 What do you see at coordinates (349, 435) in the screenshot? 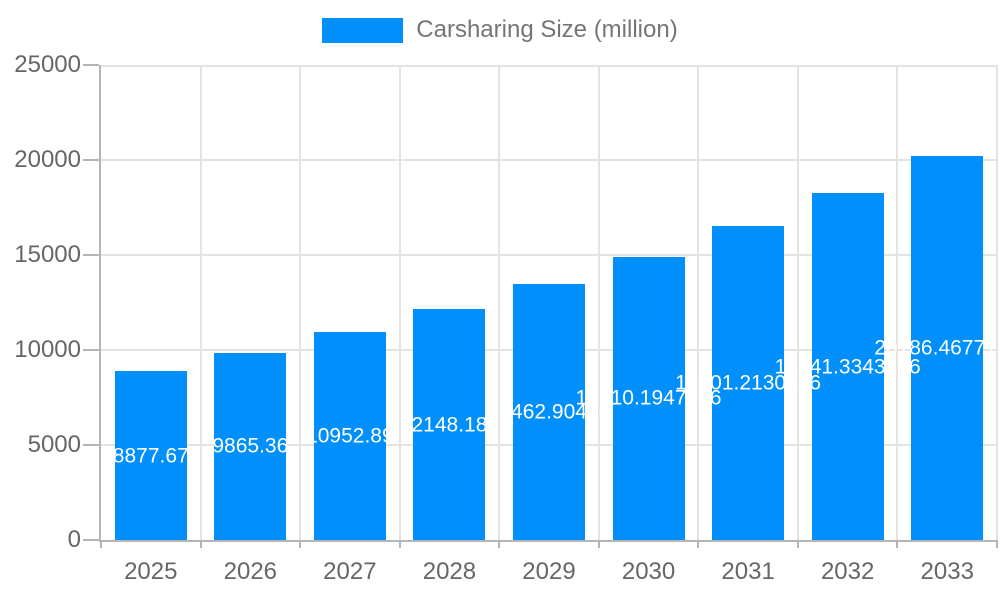
I see `bar-2027` at bounding box center [349, 435].